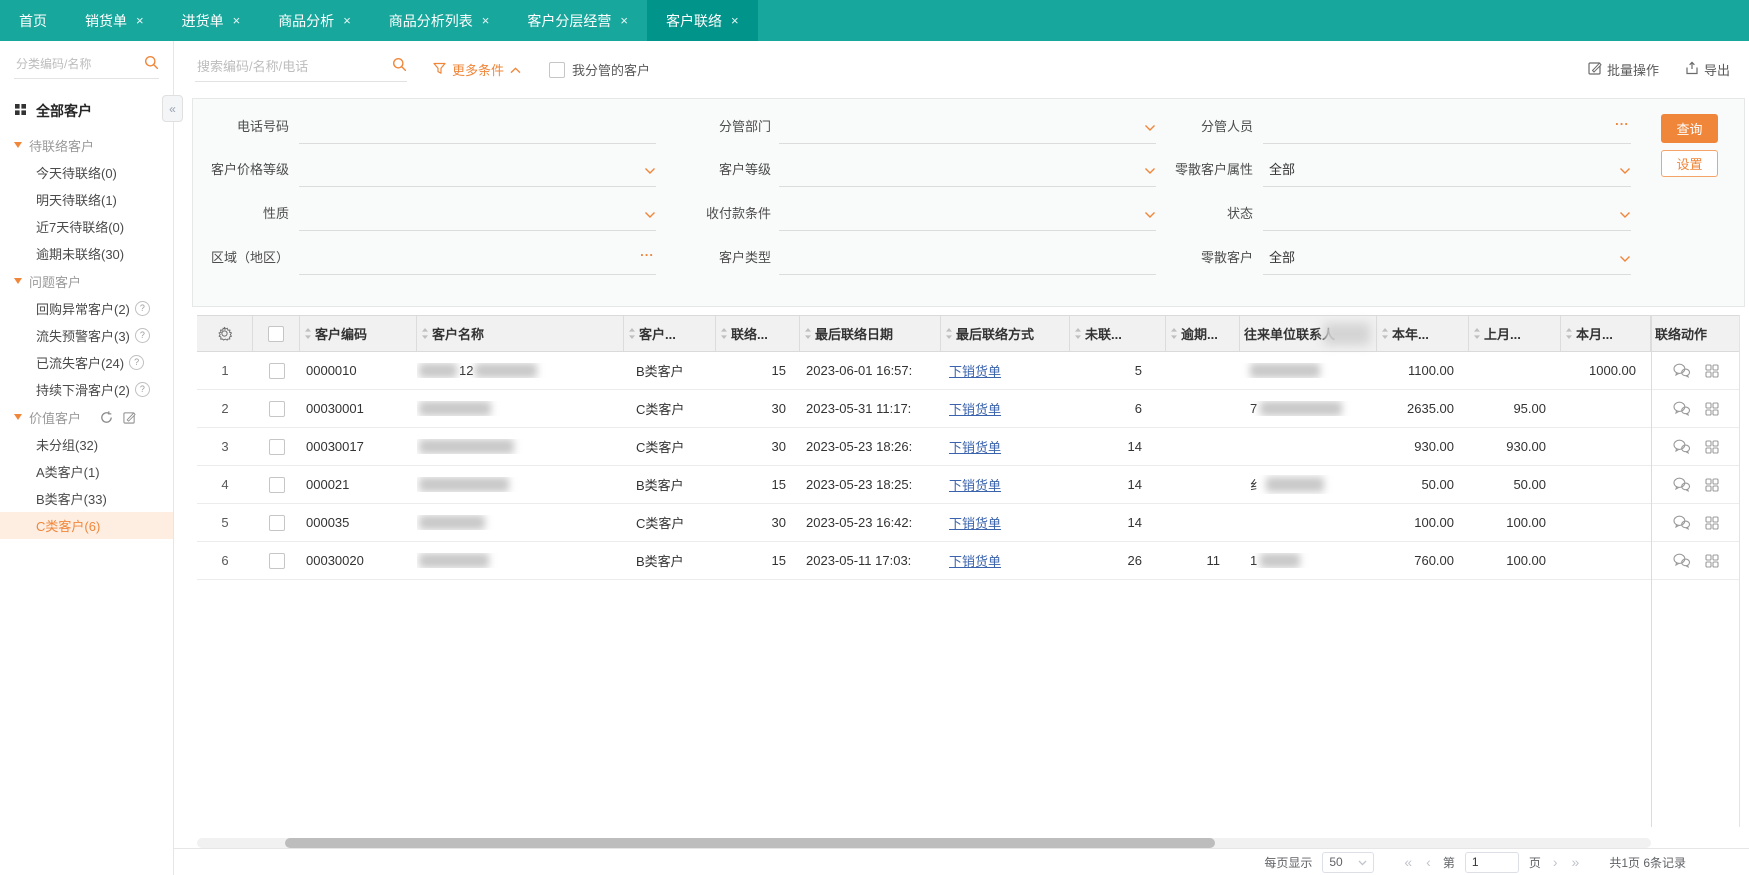 The width and height of the screenshot is (1749, 875). What do you see at coordinates (225, 333) in the screenshot?
I see `col-header-gear` at bounding box center [225, 333].